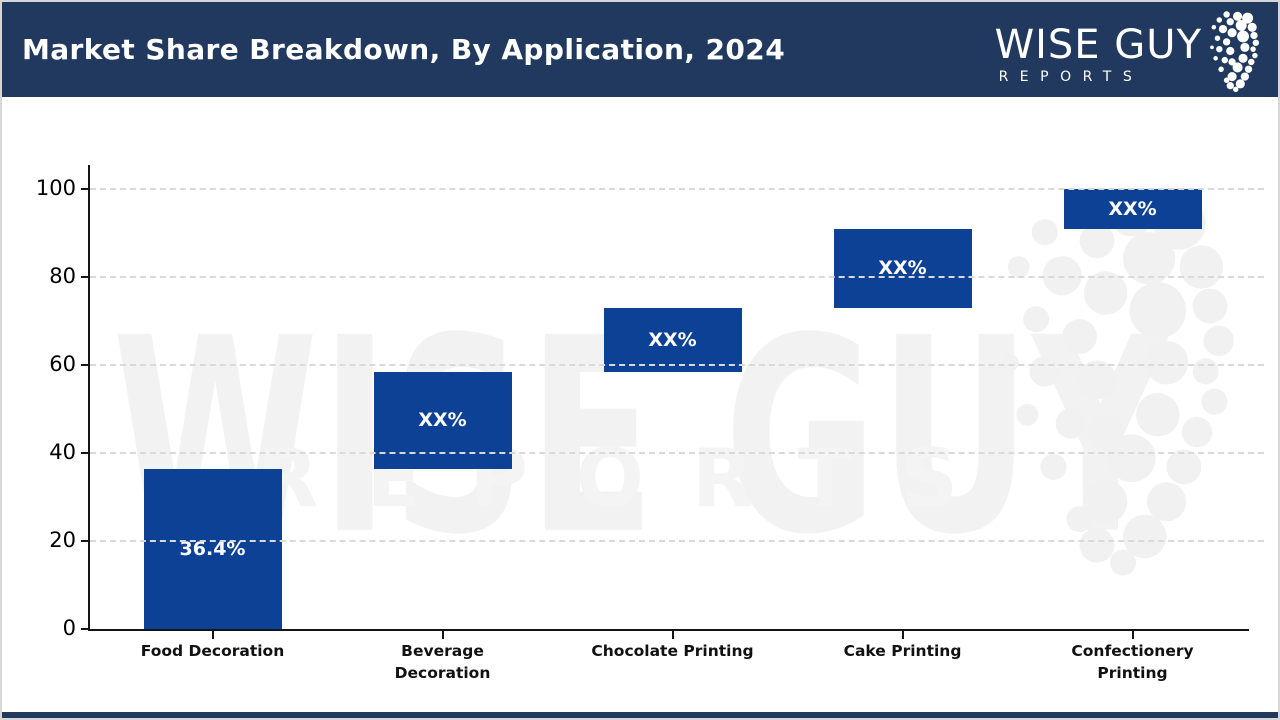  Describe the element at coordinates (212, 651) in the screenshot. I see `category-label-1: Food Decoration` at that location.